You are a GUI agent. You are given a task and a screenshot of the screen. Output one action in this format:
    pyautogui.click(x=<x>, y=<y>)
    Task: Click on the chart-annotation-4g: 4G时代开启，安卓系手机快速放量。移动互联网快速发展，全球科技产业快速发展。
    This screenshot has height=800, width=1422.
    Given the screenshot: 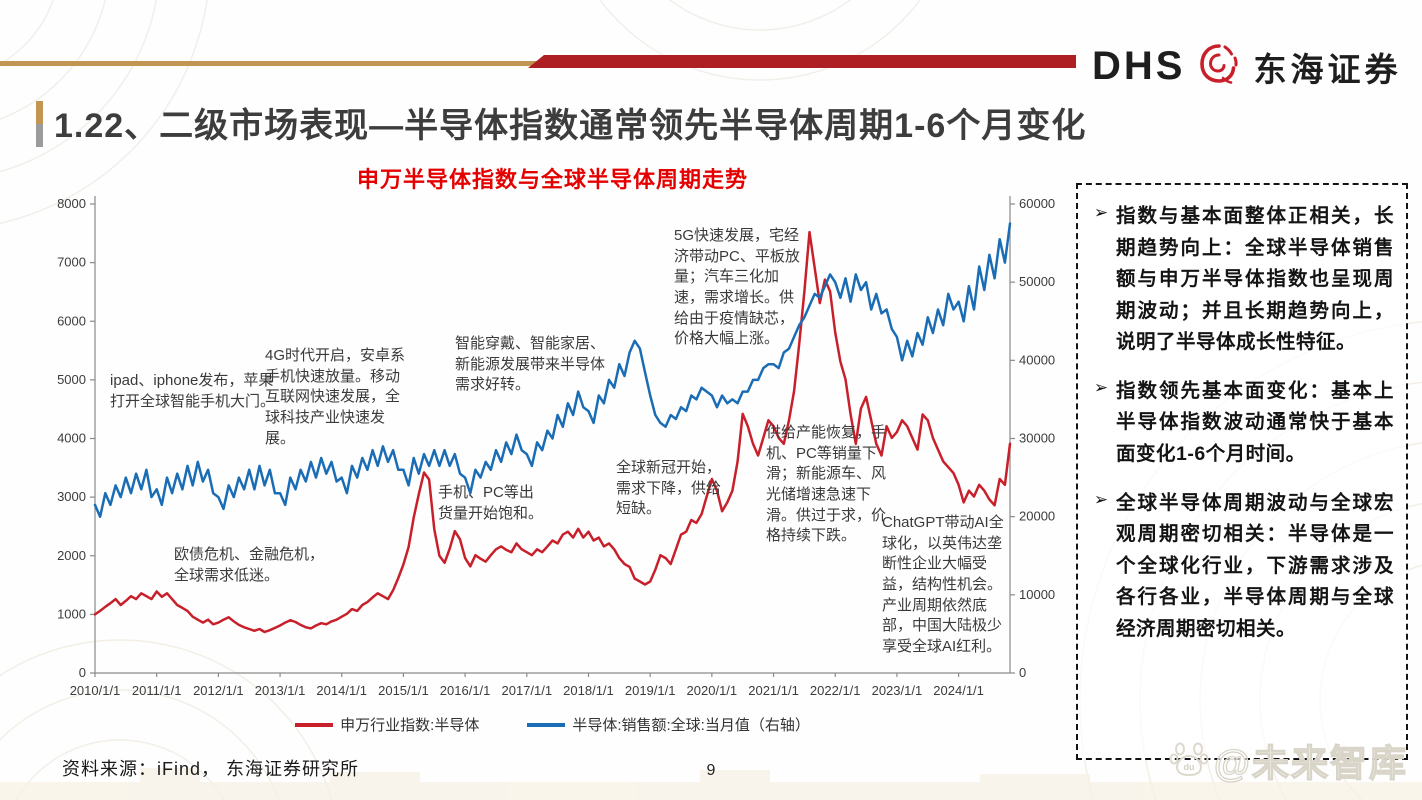 What is the action you would take?
    pyautogui.click(x=335, y=397)
    